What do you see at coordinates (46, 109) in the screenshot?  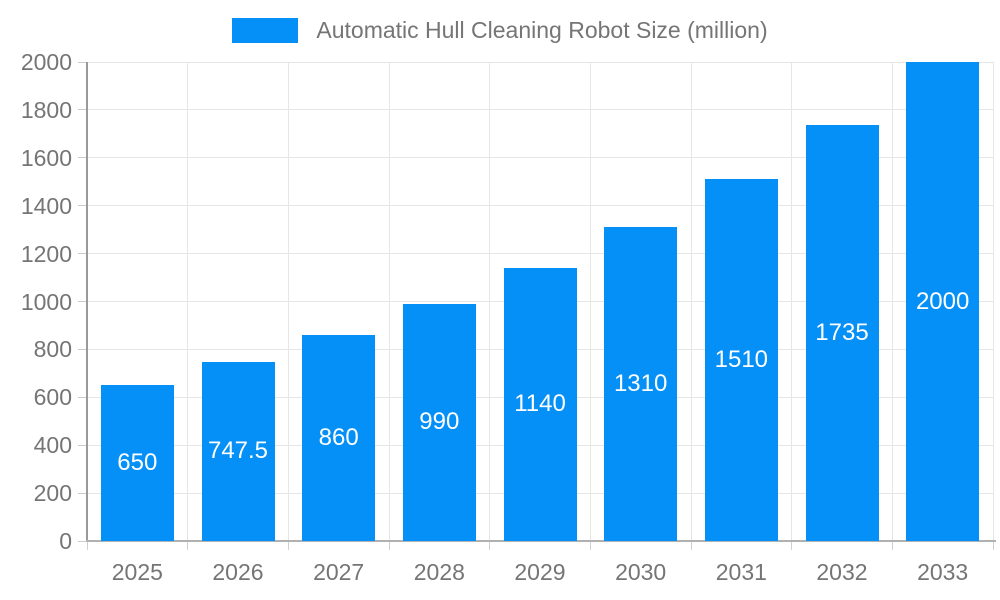 I see `y-axis-tick-label: 1800` at bounding box center [46, 109].